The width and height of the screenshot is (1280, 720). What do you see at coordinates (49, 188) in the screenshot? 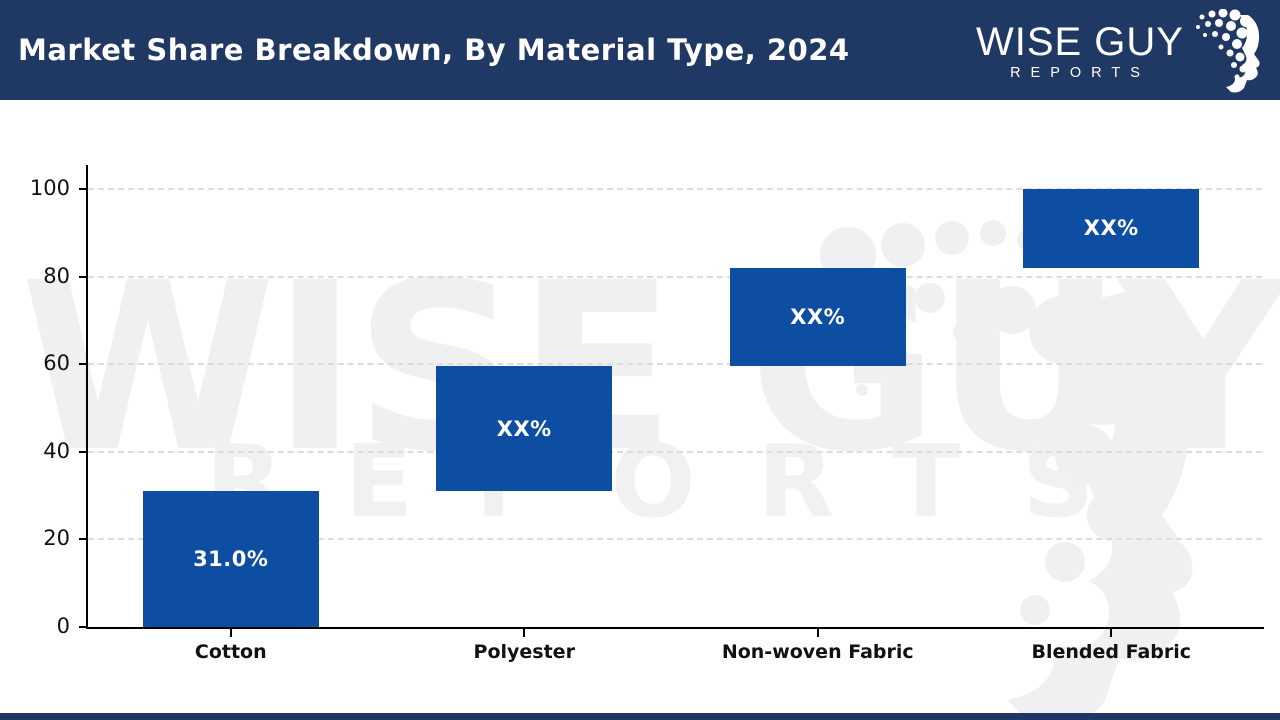
I see `y-tick-label: 100` at bounding box center [49, 188].